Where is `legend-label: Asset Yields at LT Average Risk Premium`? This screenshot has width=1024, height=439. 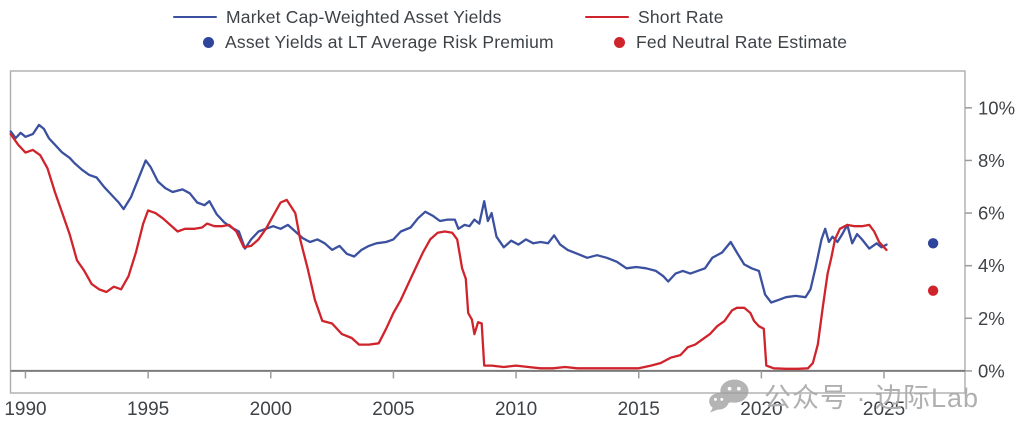 legend-label: Asset Yields at LT Average Risk Premium is located at coordinates (389, 41).